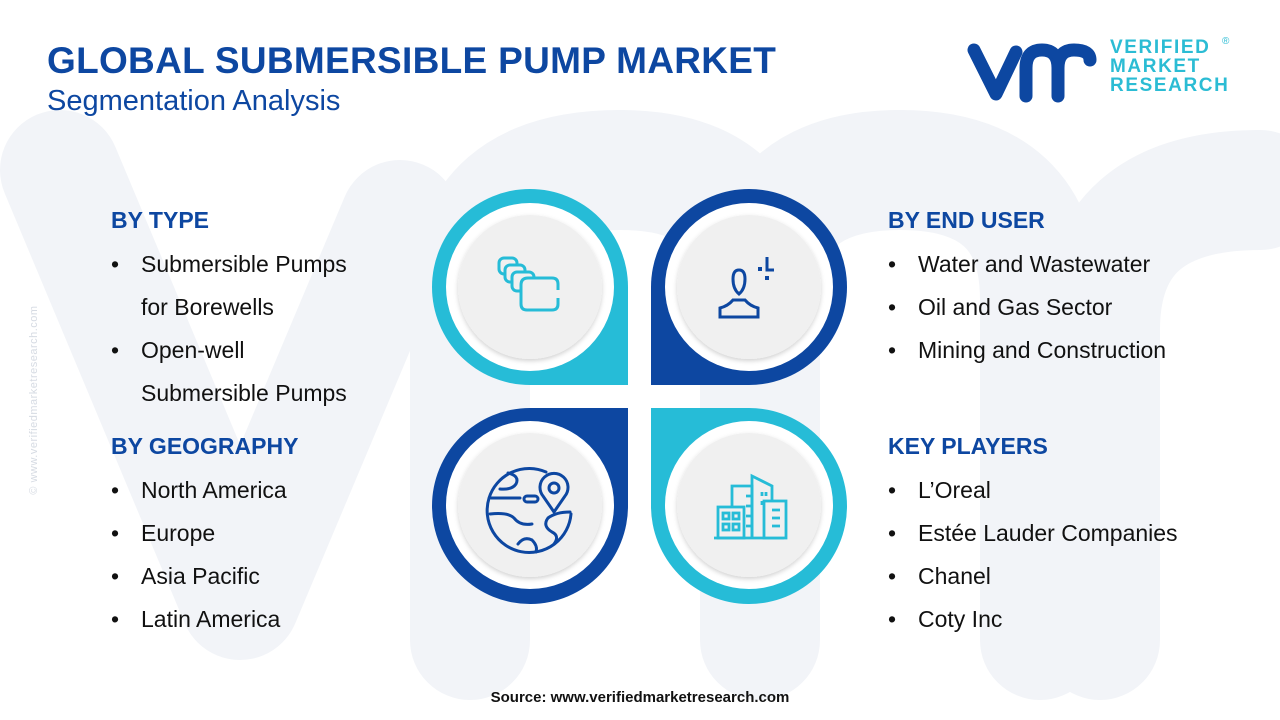  What do you see at coordinates (966, 220) in the screenshot?
I see `segment-title: BY END USER` at bounding box center [966, 220].